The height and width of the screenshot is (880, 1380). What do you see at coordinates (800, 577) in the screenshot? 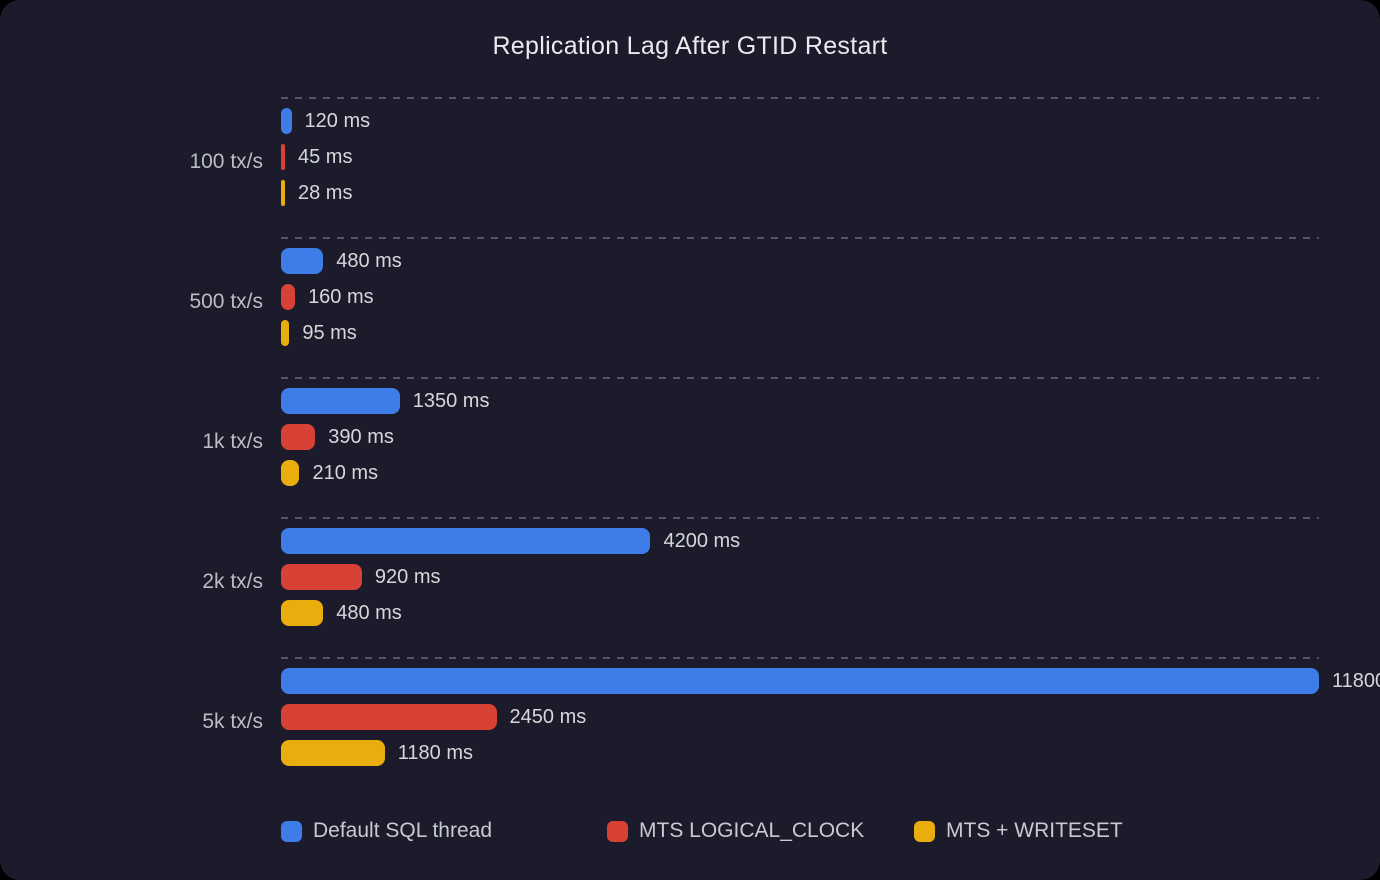
I see `bar-row: 920 ms` at bounding box center [800, 577].